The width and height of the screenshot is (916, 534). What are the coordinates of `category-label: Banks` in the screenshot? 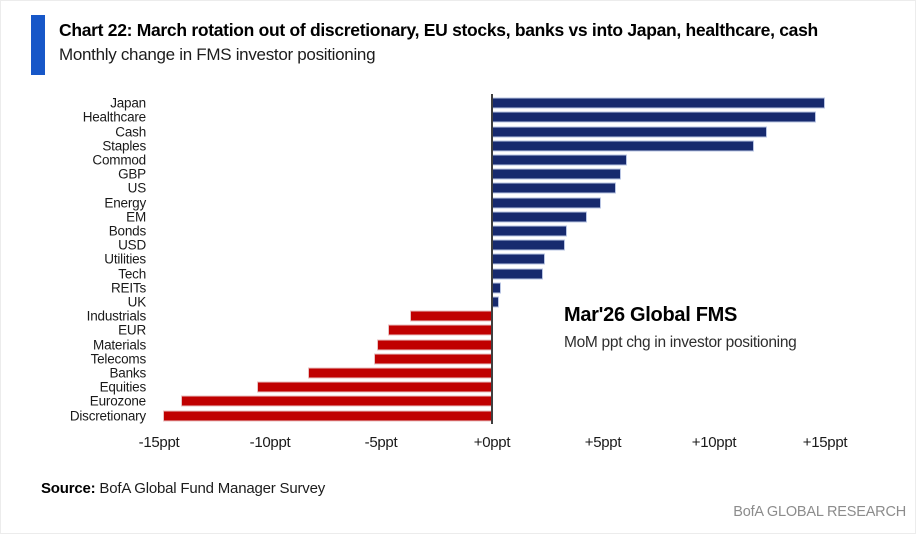 It's located at (127, 373).